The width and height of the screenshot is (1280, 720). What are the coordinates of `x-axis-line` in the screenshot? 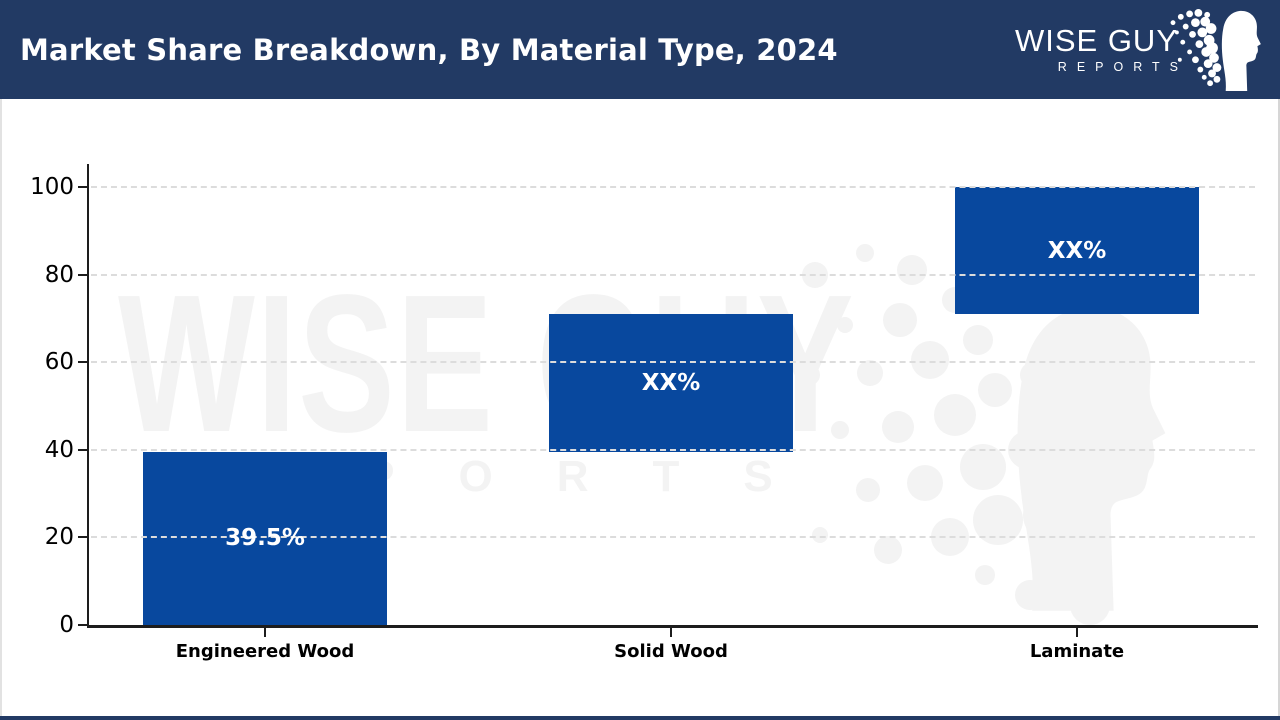 It's located at (672, 626).